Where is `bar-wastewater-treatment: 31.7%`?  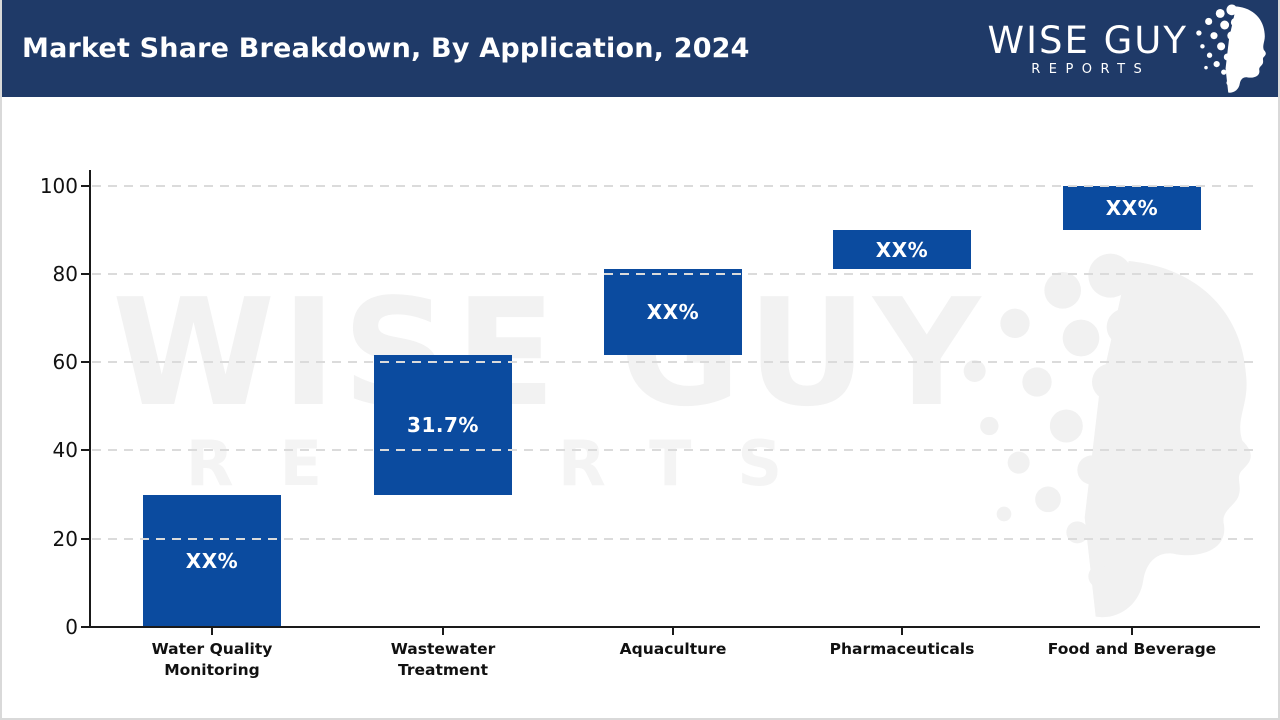
bar-wastewater-treatment: 31.7% is located at coordinates (443, 424).